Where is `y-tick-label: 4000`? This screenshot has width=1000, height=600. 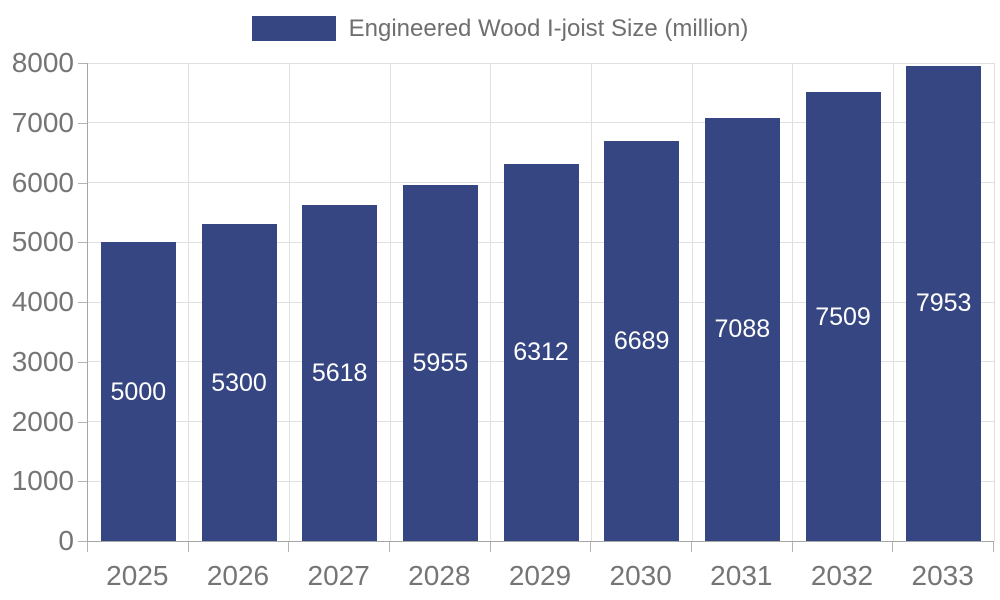 y-tick-label: 4000 is located at coordinates (42, 301).